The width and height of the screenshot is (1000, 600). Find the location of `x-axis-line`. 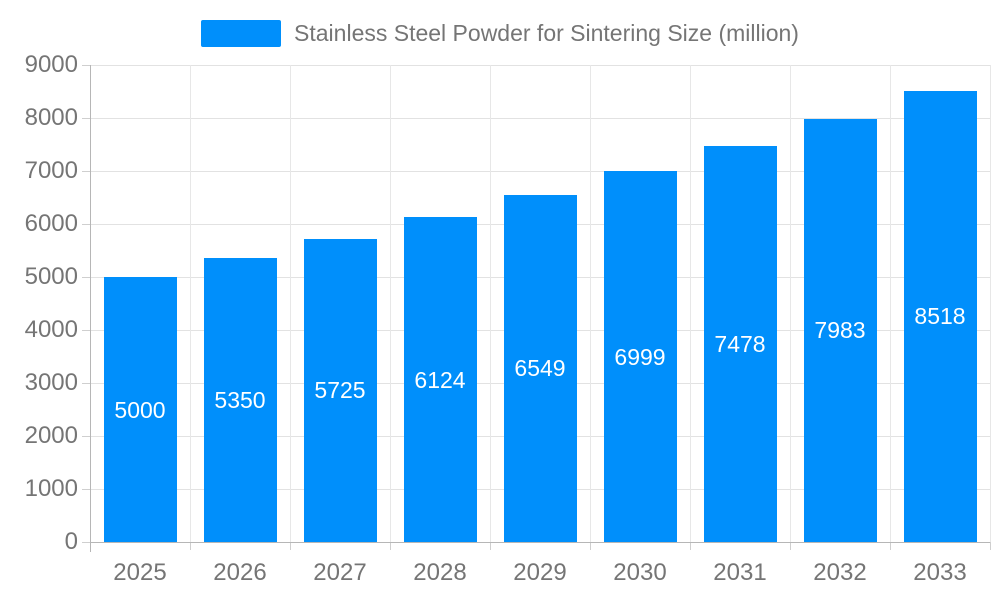

x-axis-line is located at coordinates (540, 542).